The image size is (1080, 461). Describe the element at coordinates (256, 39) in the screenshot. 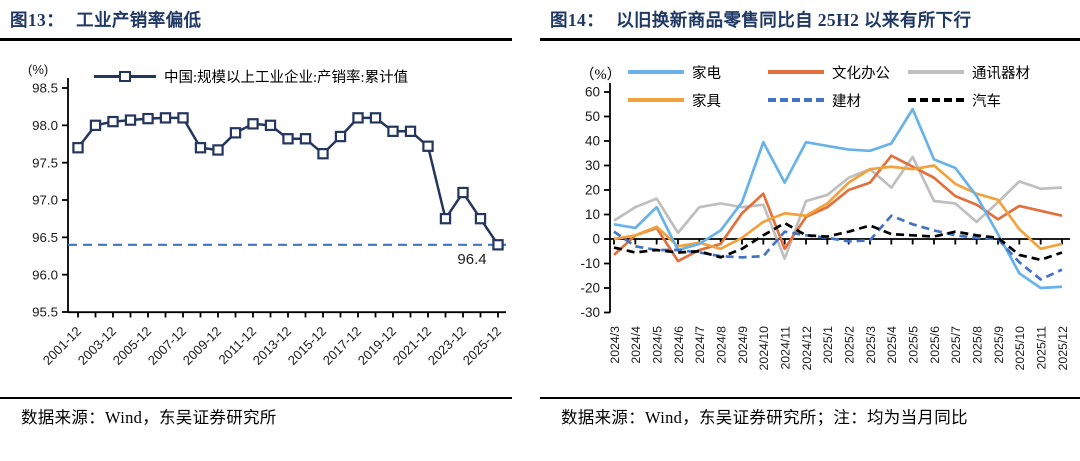

I see `figure13-title-rule` at that location.